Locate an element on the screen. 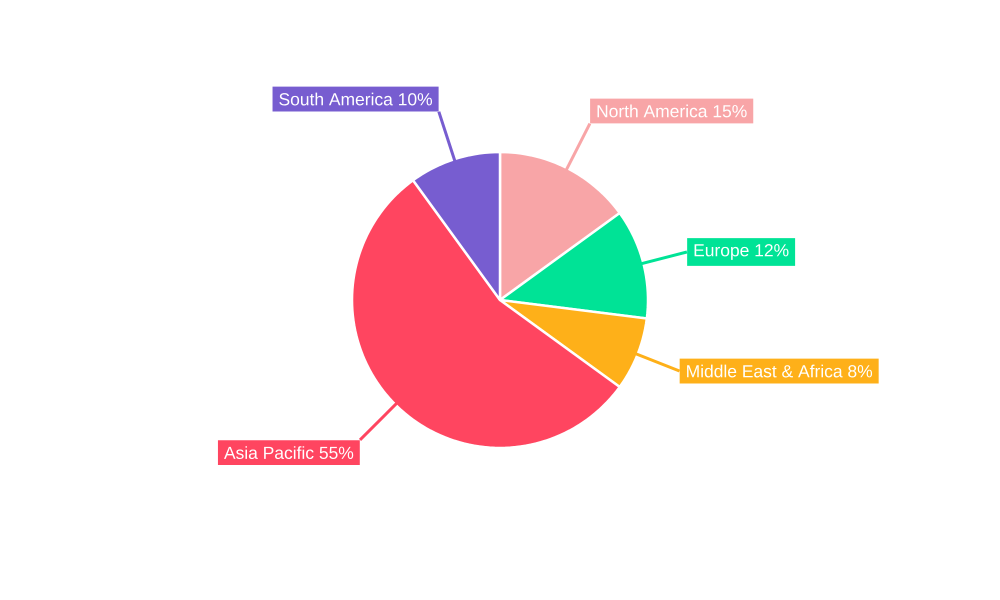 The width and height of the screenshot is (1000, 600). slice-label: Europe is located at coordinates (721, 252).